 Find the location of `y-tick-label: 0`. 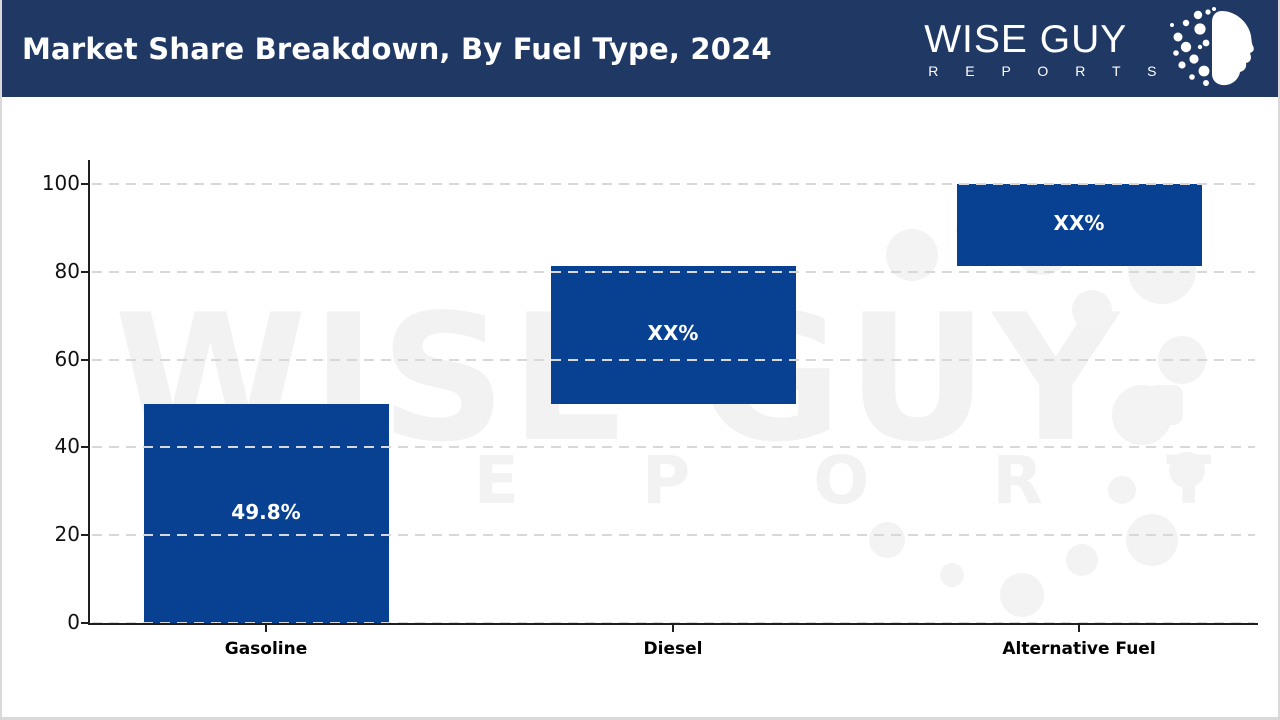

y-tick-label: 0 is located at coordinates (73, 622).